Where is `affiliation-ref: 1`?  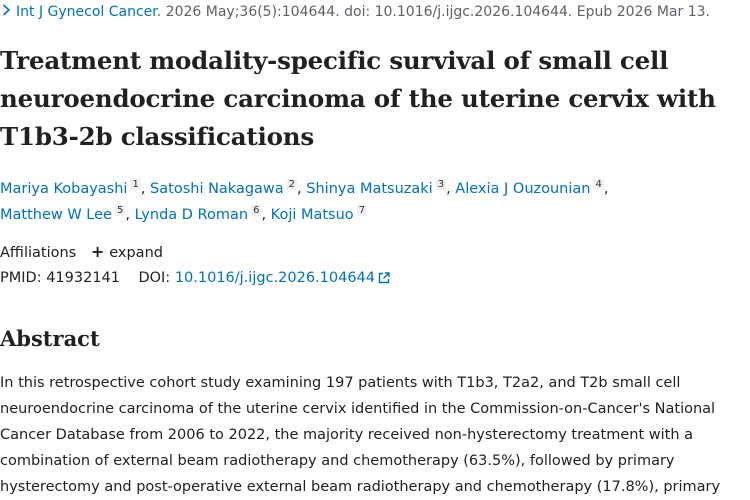
affiliation-ref: 1 is located at coordinates (135, 184).